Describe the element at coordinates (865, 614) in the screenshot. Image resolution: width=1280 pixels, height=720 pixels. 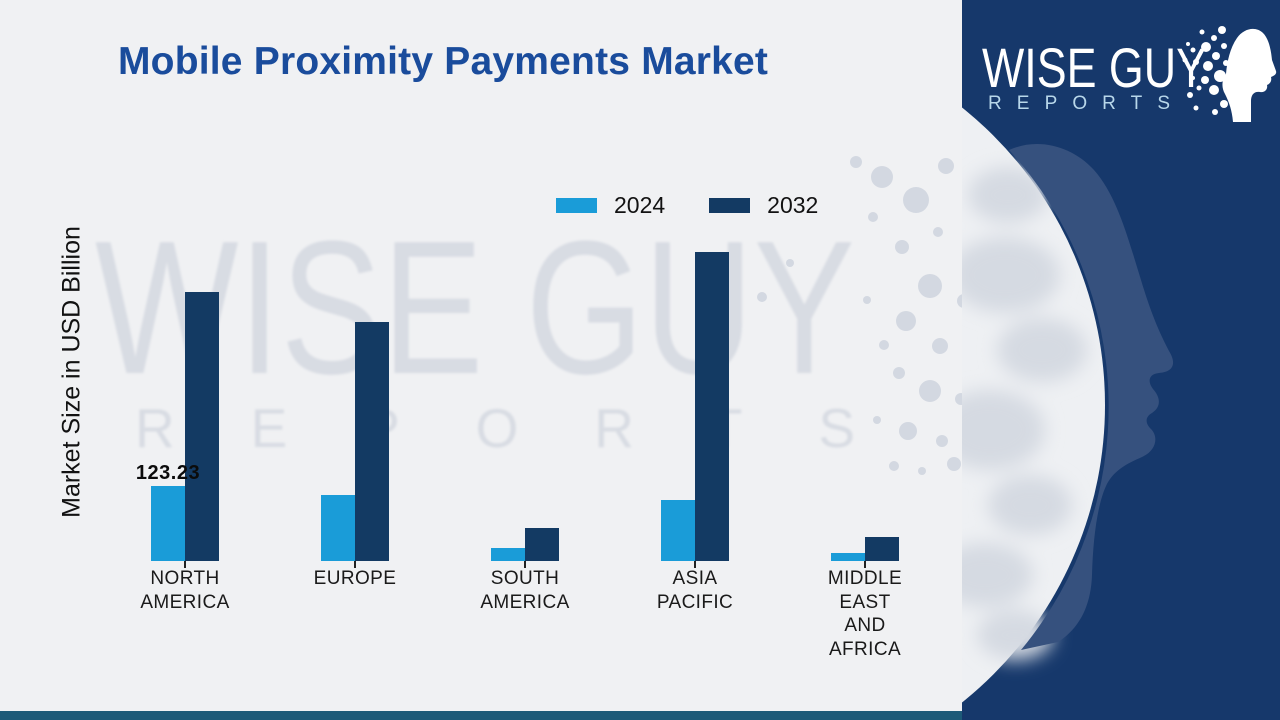
I see `category-label-middle-east-and-africa: MIDDLE EAST AND AFRICA` at that location.